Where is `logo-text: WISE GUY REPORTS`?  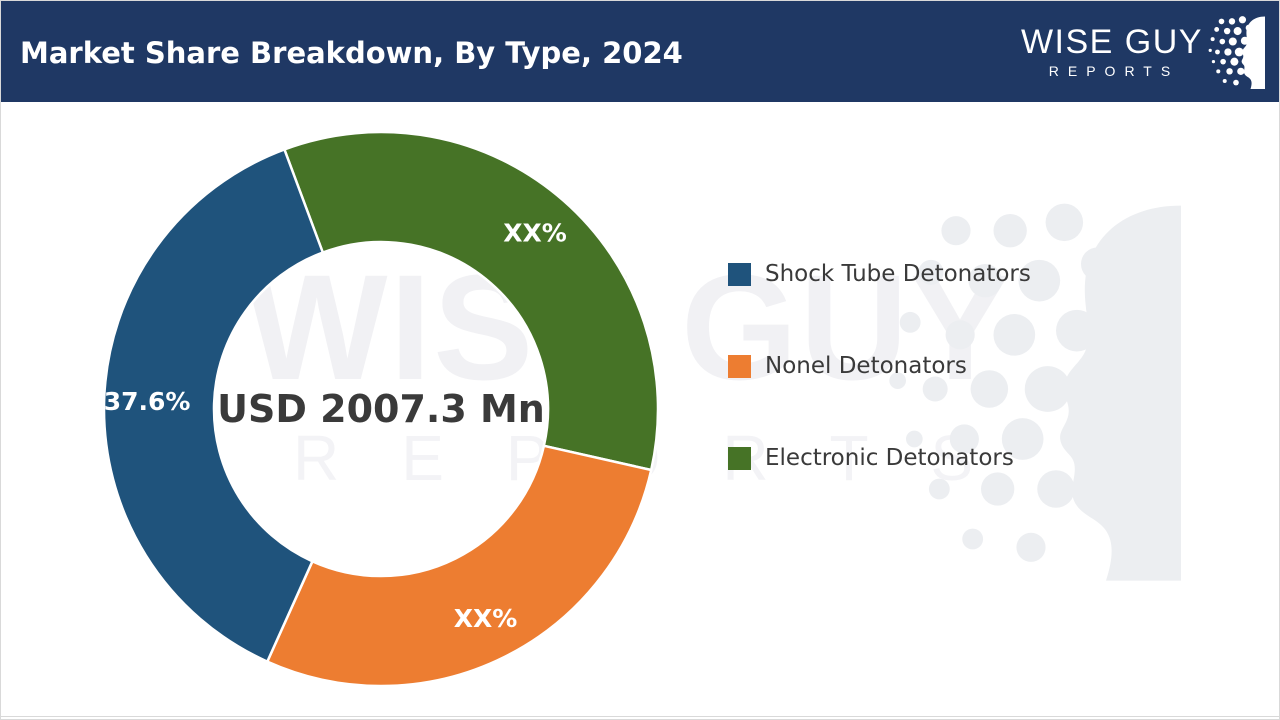
logo-text: WISE GUY REPORTS is located at coordinates (1111, 51).